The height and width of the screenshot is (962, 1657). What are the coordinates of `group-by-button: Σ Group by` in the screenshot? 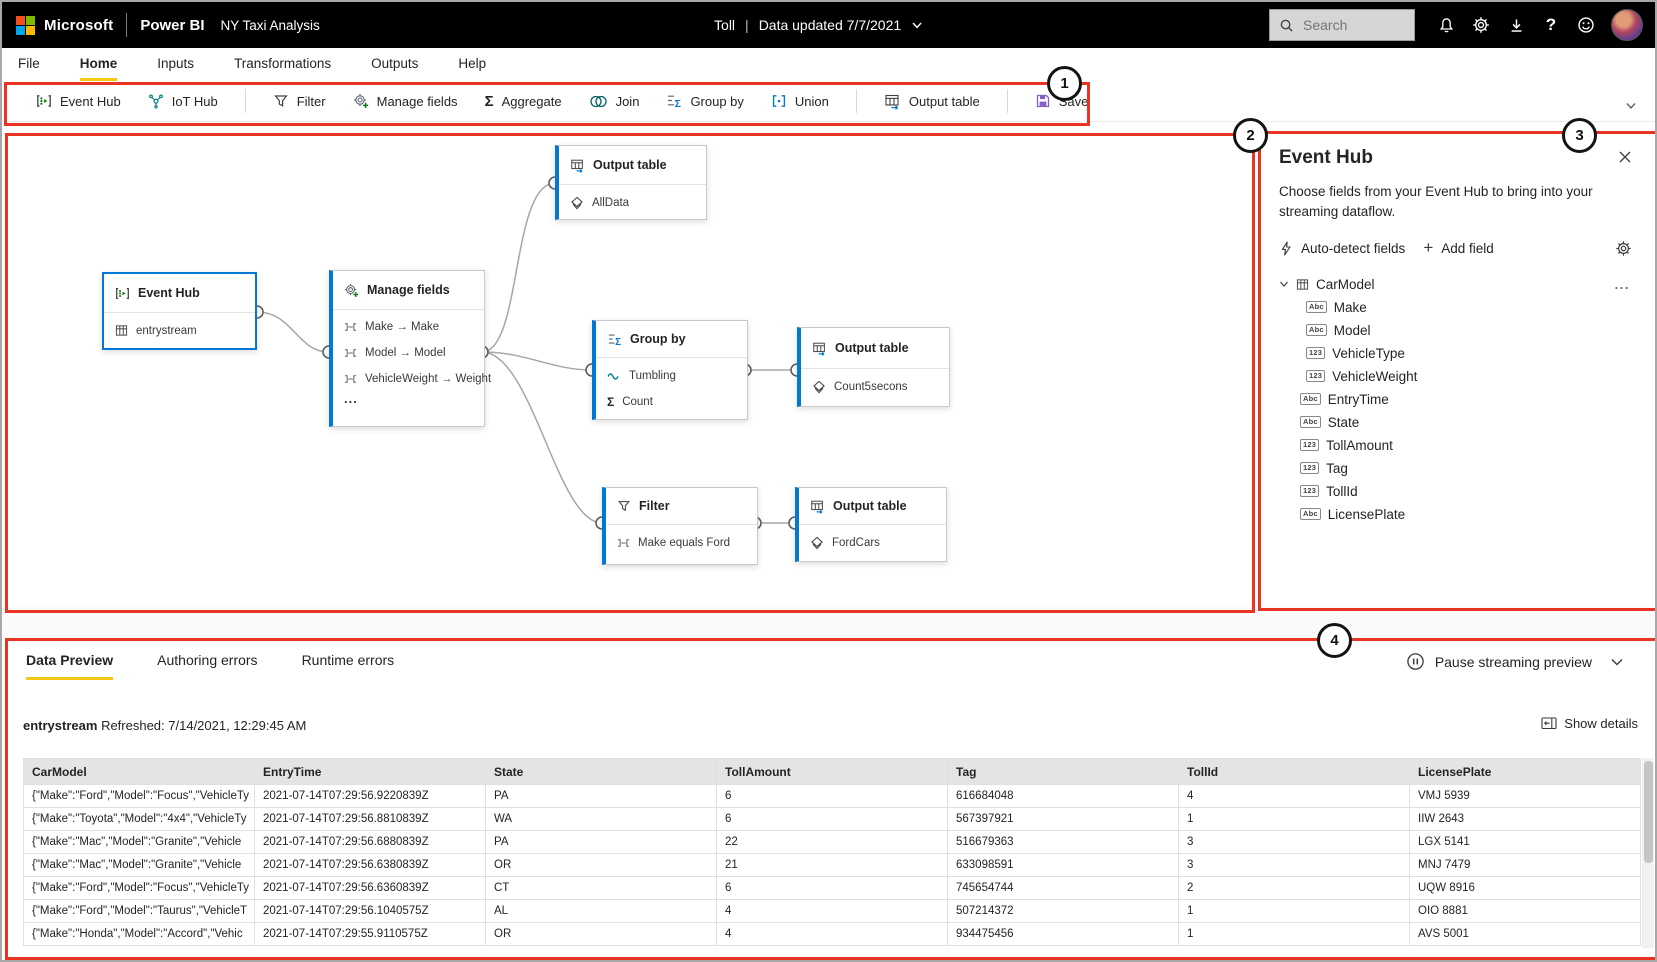 It's located at (705, 101).